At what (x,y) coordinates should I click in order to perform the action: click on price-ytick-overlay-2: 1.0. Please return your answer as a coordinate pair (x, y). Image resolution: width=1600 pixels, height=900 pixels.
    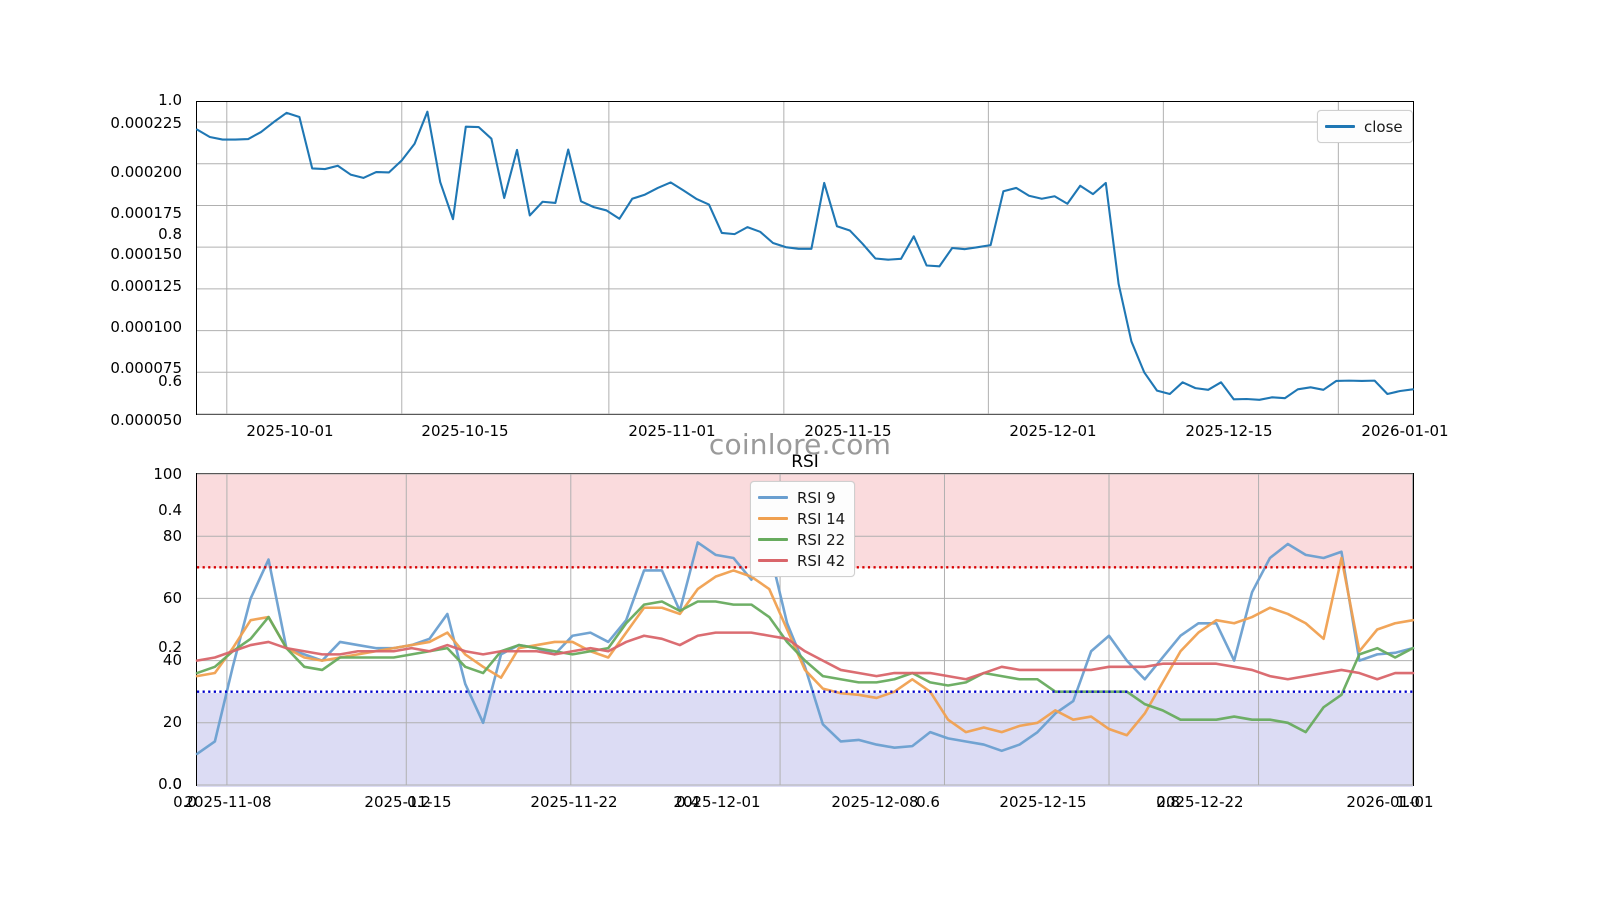
    Looking at the image, I should click on (170, 100).